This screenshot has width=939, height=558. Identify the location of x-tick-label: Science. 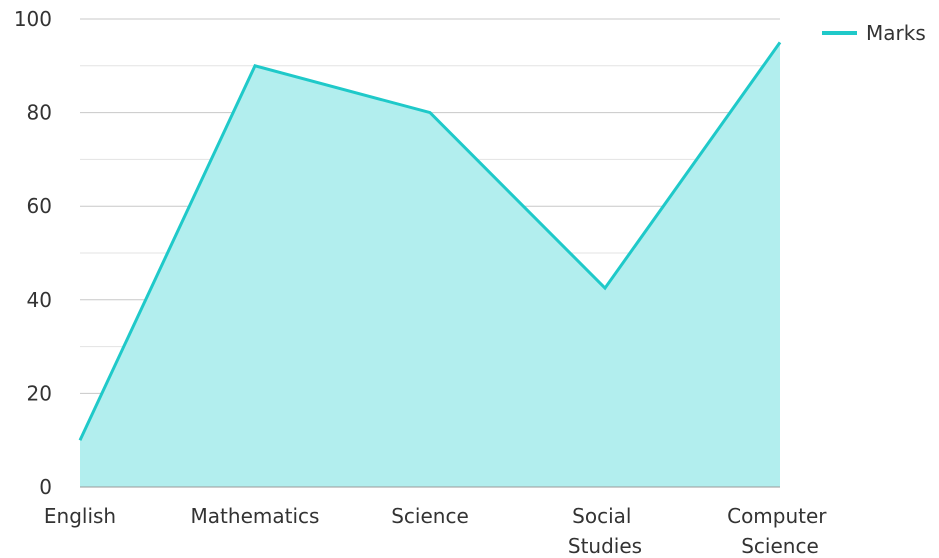
(430, 516).